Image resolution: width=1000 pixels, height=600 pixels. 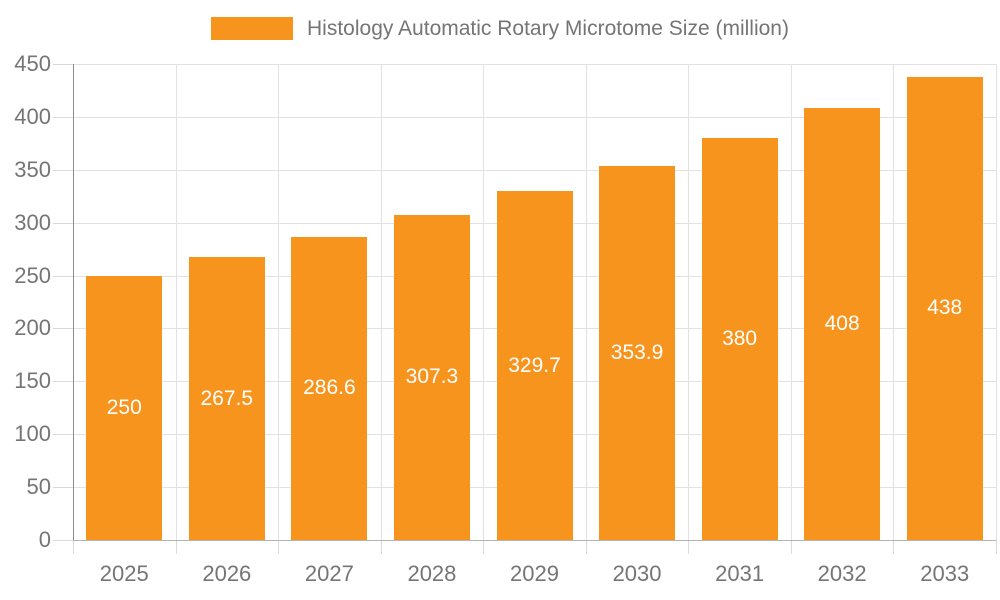 I want to click on bar: 267.5, so click(x=226, y=398).